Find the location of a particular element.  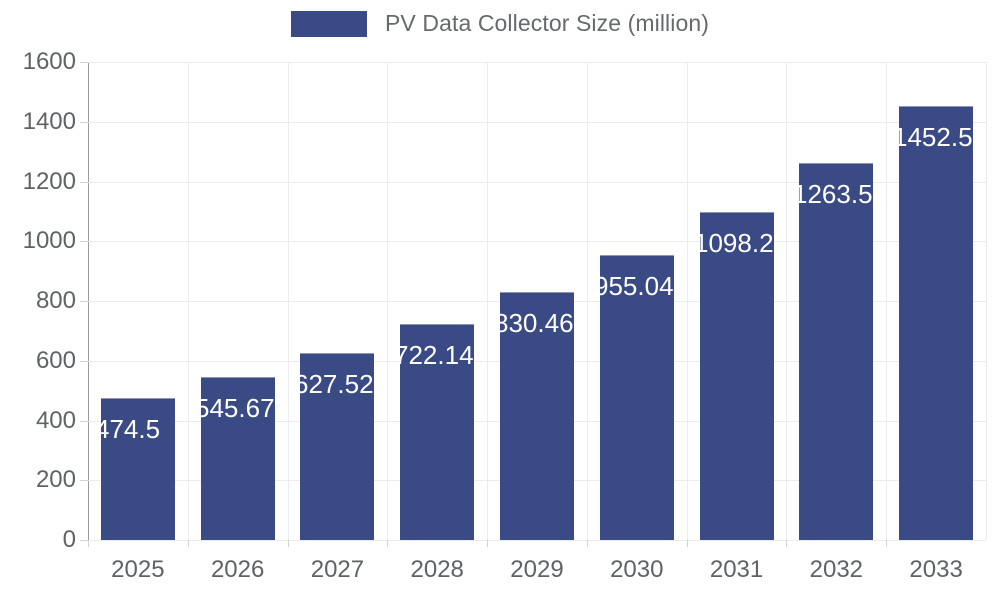

chart-legend: PV Data Collector Size (million) is located at coordinates (500, 23).